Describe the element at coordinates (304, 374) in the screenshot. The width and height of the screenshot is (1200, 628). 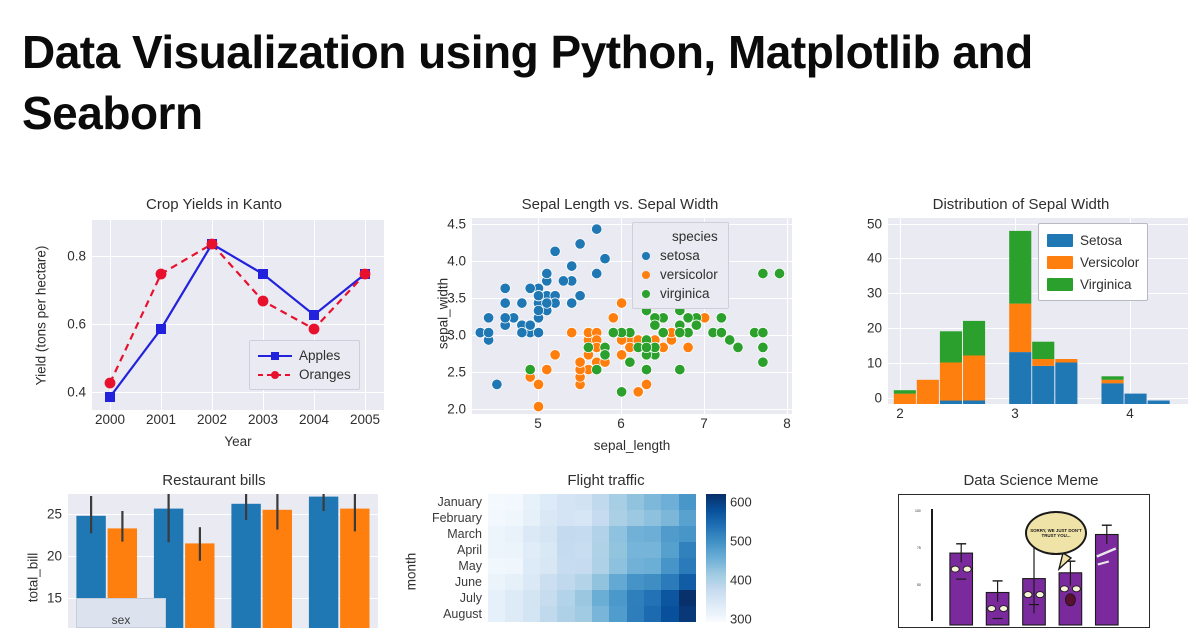
I see `legend-item-oranges: Oranges` at that location.